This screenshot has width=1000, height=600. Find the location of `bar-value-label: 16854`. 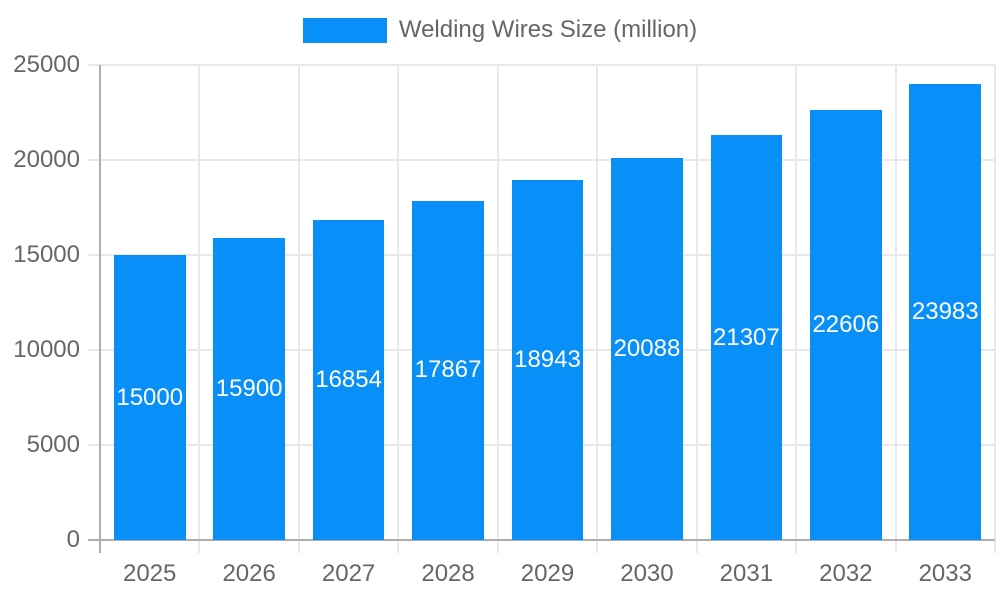

bar-value-label: 16854 is located at coordinates (348, 379).